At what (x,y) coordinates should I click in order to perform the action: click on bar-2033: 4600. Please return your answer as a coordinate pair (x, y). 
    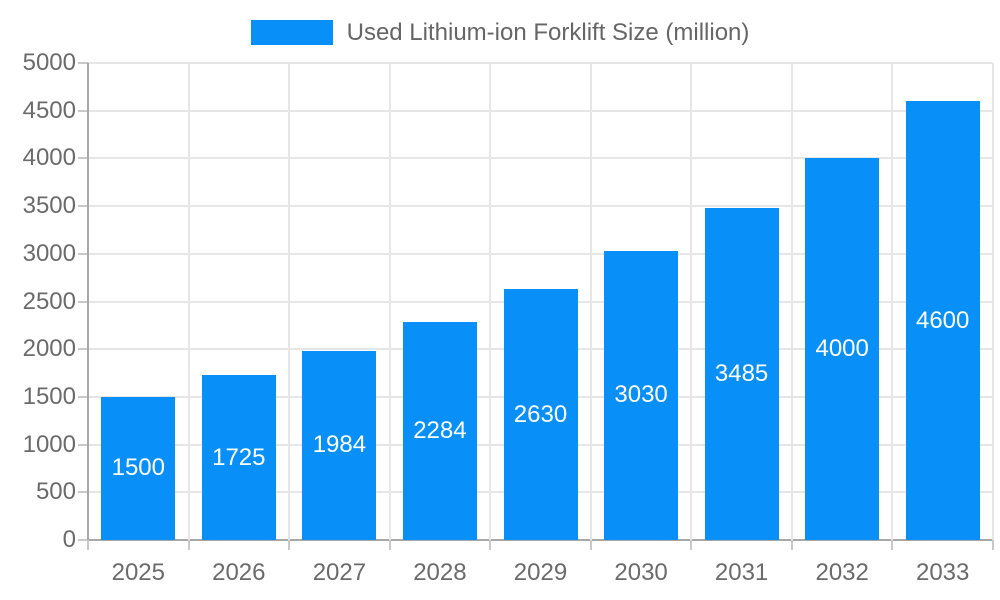
    Looking at the image, I should click on (942, 320).